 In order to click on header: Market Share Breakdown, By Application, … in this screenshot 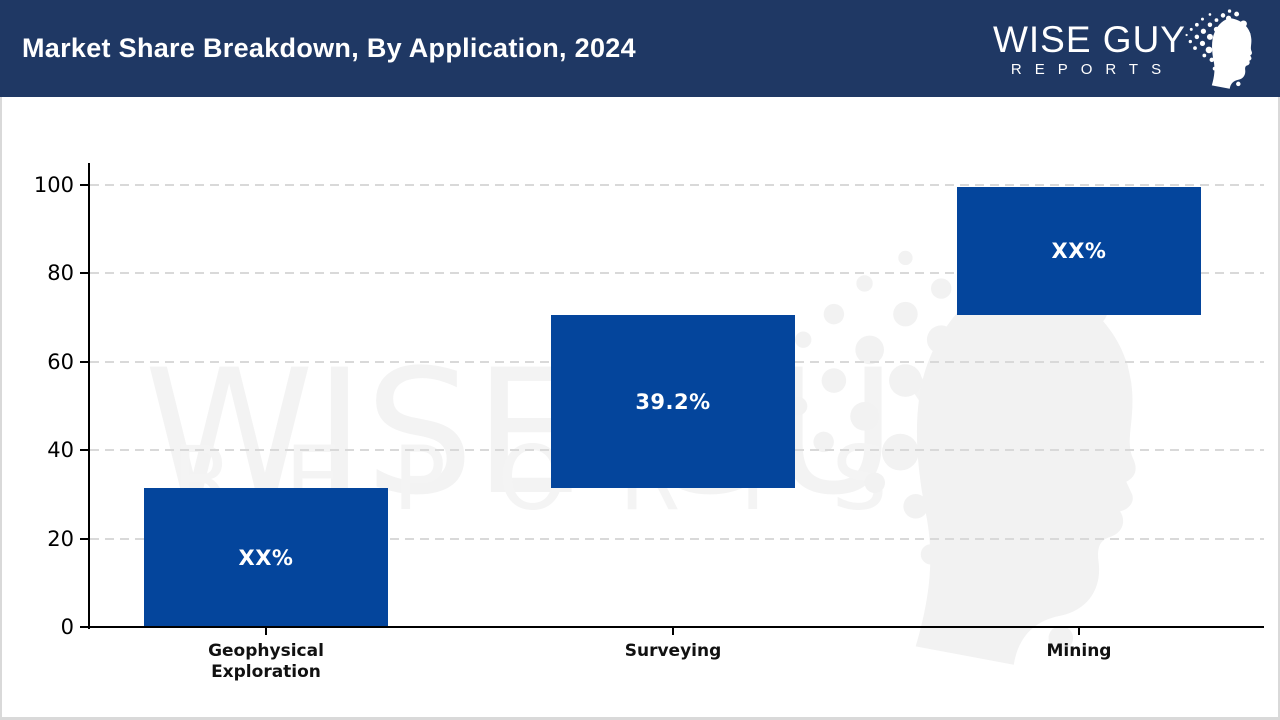, I will do `click(640, 48)`.